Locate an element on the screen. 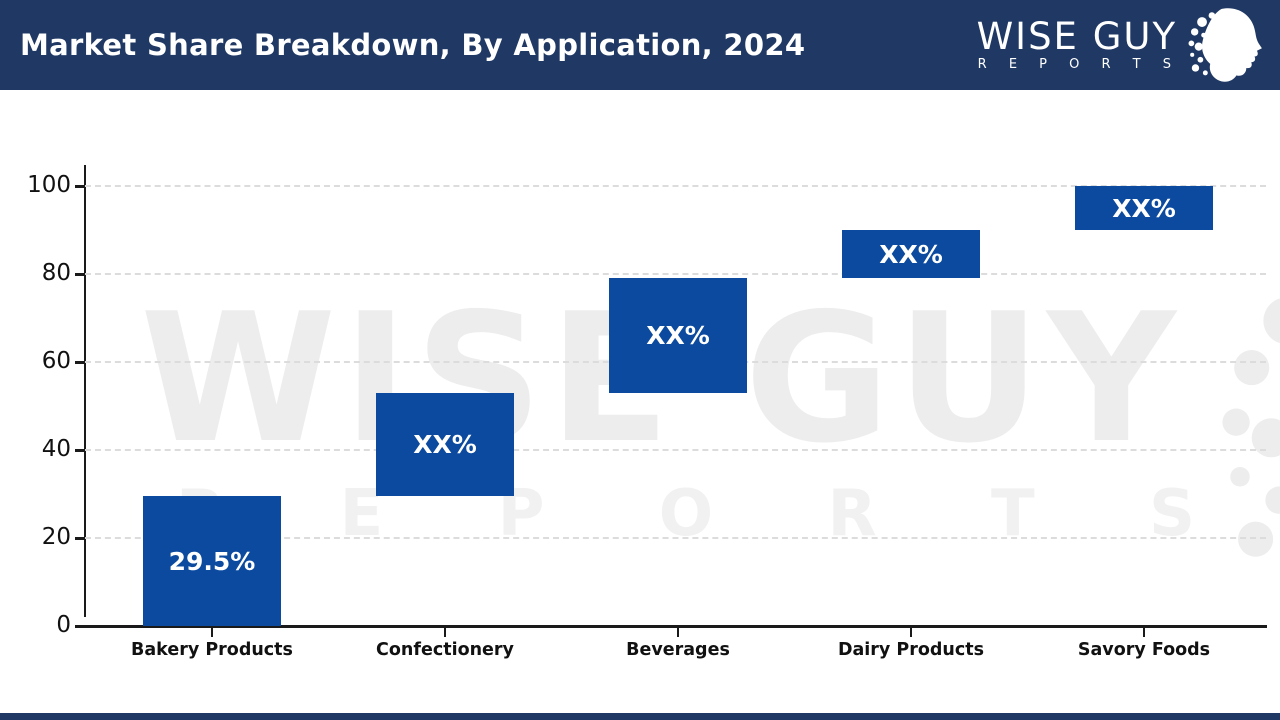  x-category-label: Beverages is located at coordinates (678, 650).